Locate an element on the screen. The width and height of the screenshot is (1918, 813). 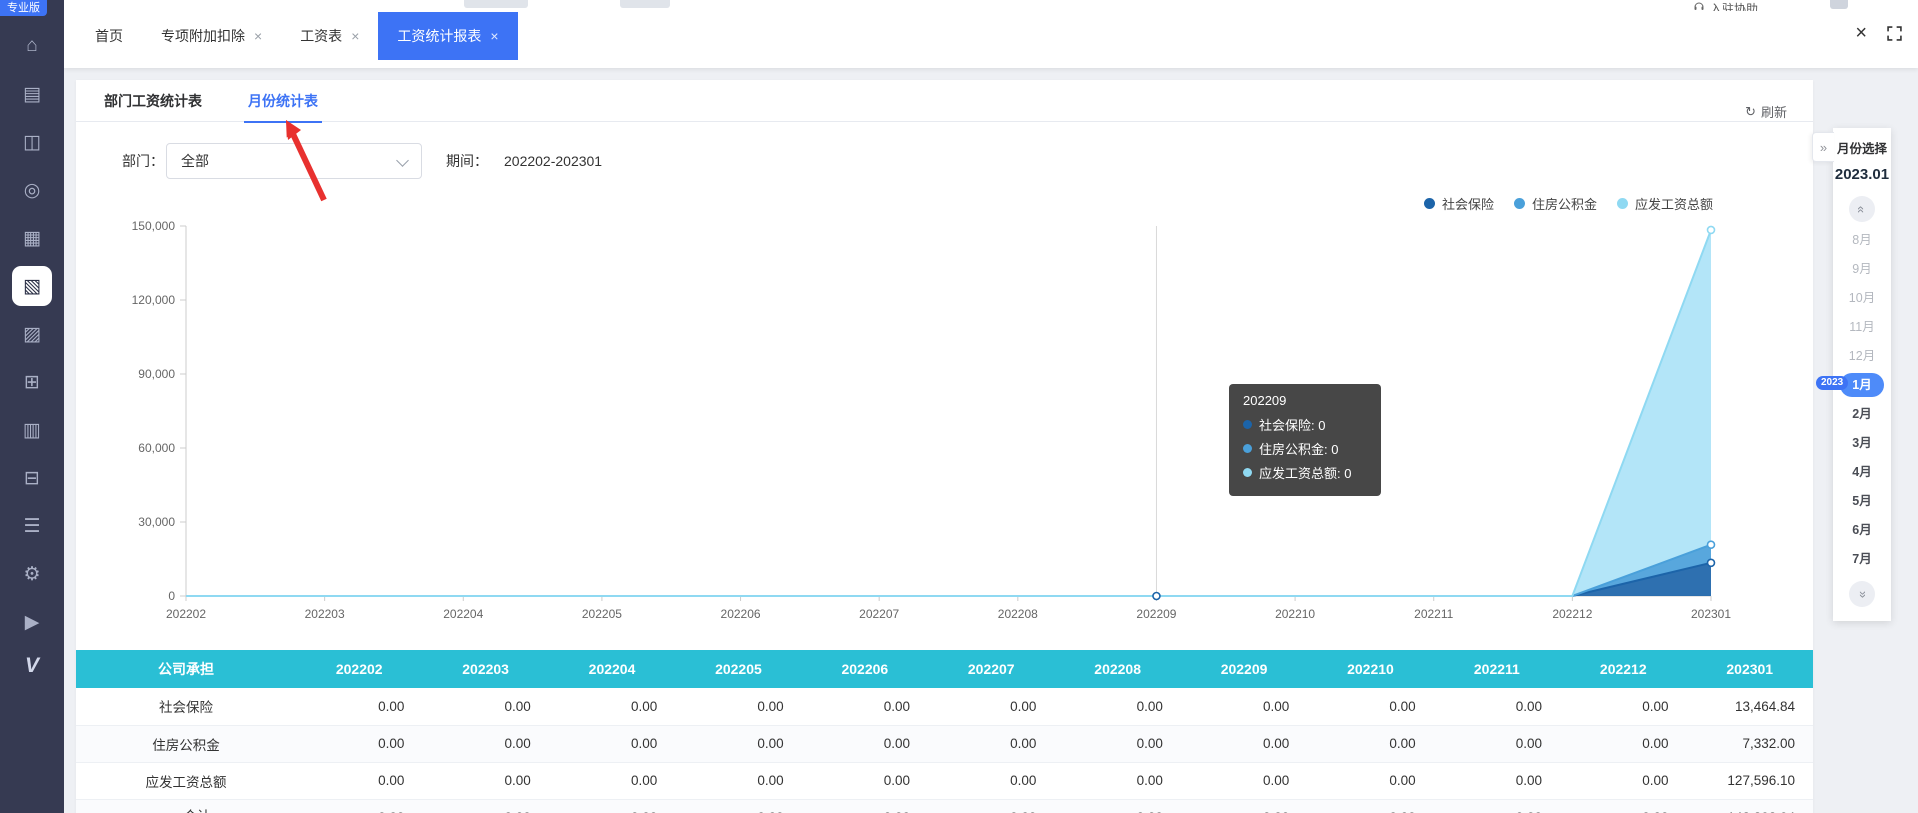
funds-icon: ◎ is located at coordinates (32, 190).